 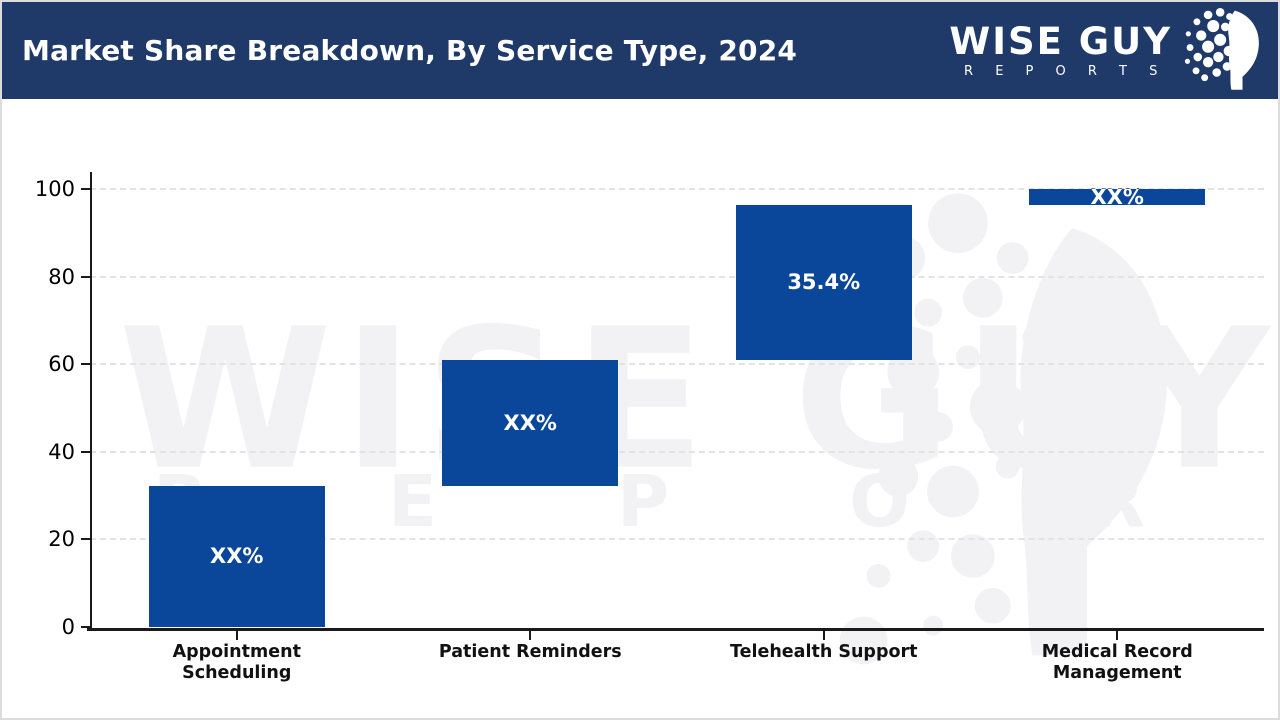 What do you see at coordinates (61, 539) in the screenshot?
I see `y-axis-tick-label: 20` at bounding box center [61, 539].